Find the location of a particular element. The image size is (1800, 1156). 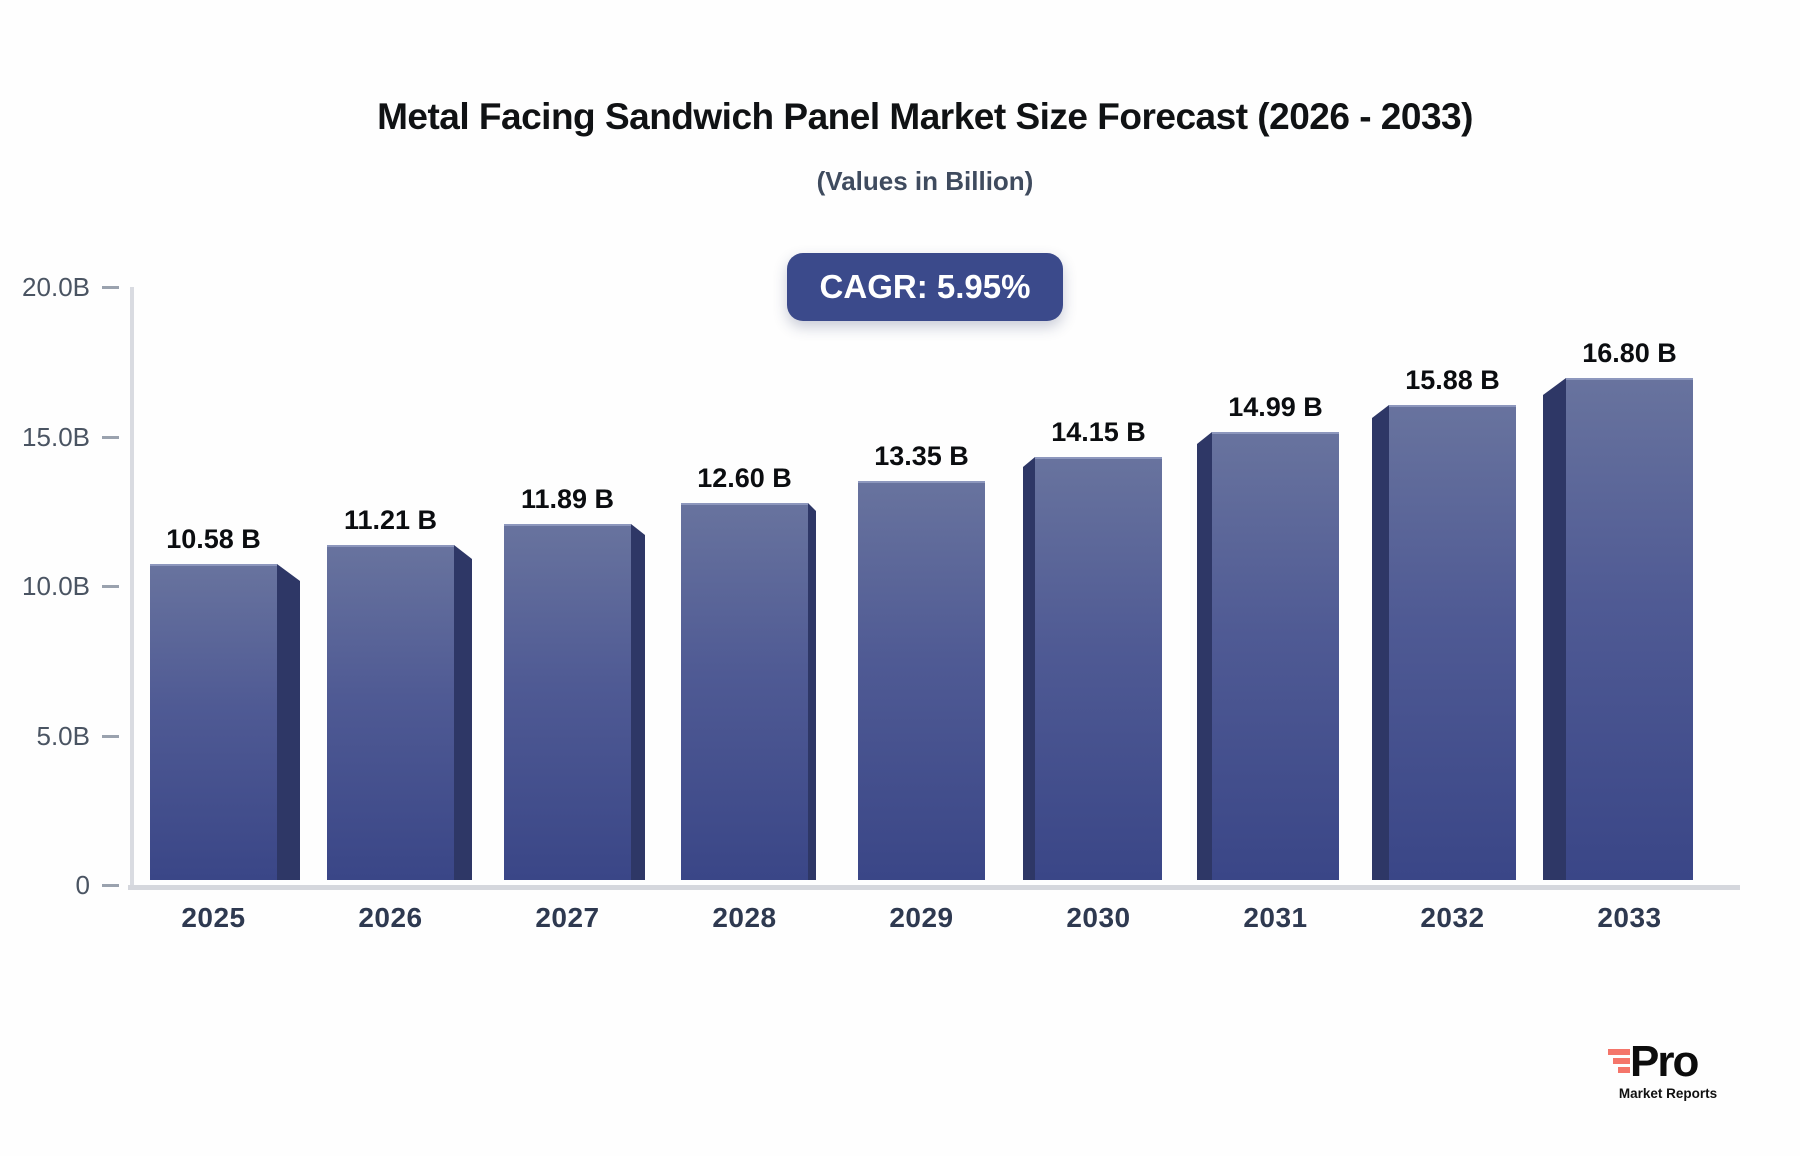

y-tick-dash-20.0B is located at coordinates (110, 287).